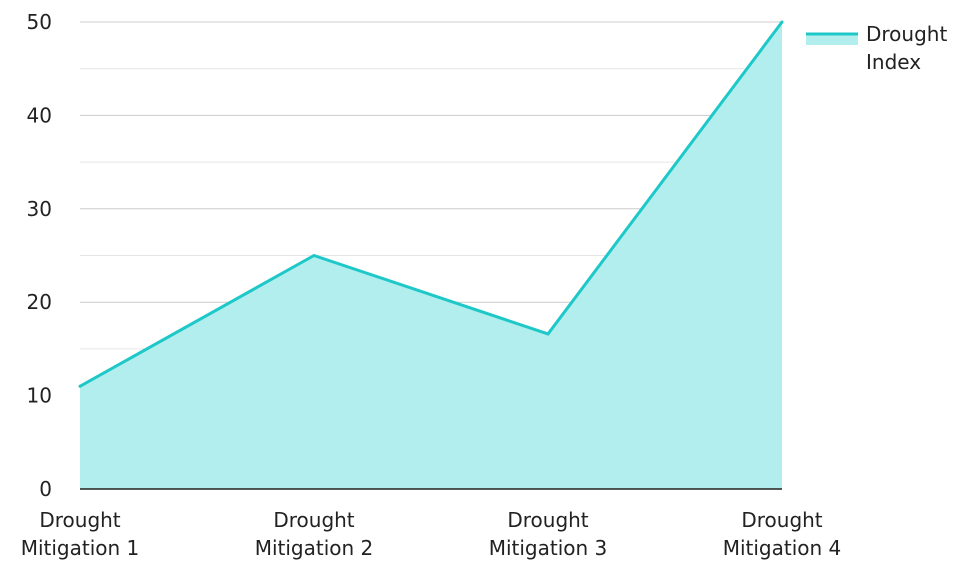 The width and height of the screenshot is (968, 567). Describe the element at coordinates (39, 209) in the screenshot. I see `y-tick-label: 30` at that location.